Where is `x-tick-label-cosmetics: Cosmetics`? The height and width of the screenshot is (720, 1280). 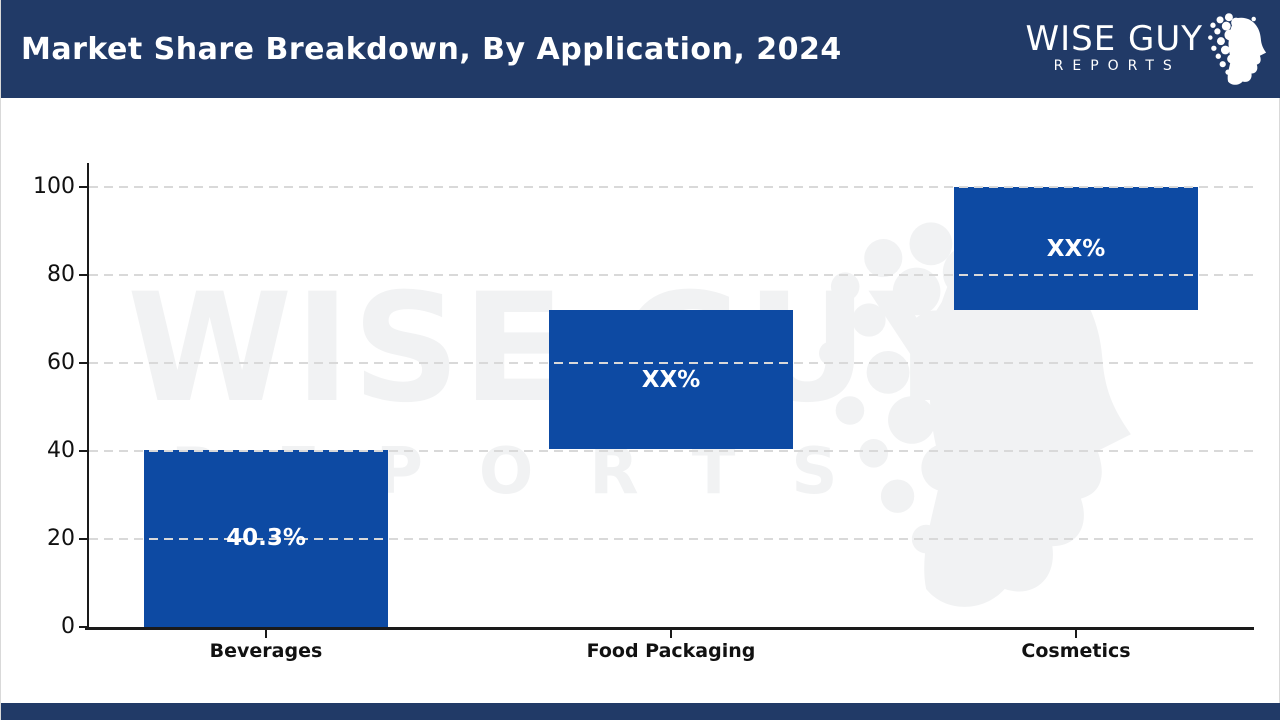
x-tick-label-cosmetics: Cosmetics is located at coordinates (1076, 651).